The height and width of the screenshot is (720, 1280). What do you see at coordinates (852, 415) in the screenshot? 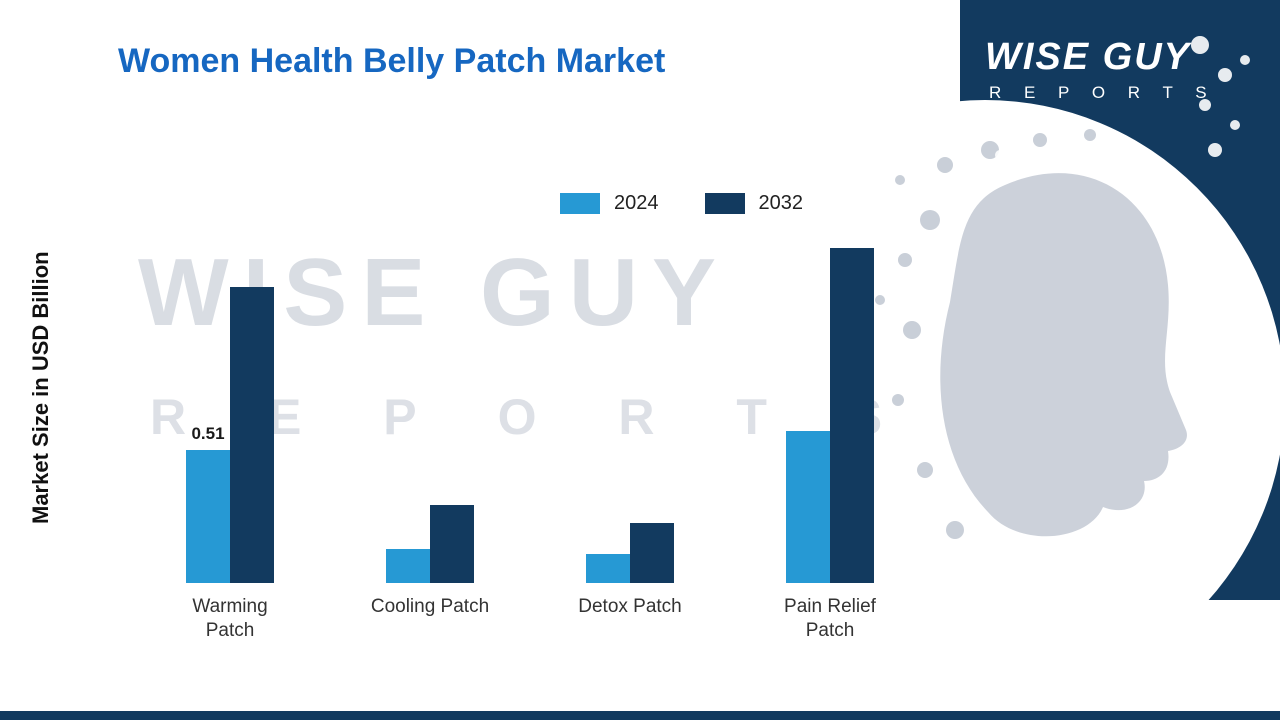
I see `bar-2032-pain-relief-patch` at bounding box center [852, 415].